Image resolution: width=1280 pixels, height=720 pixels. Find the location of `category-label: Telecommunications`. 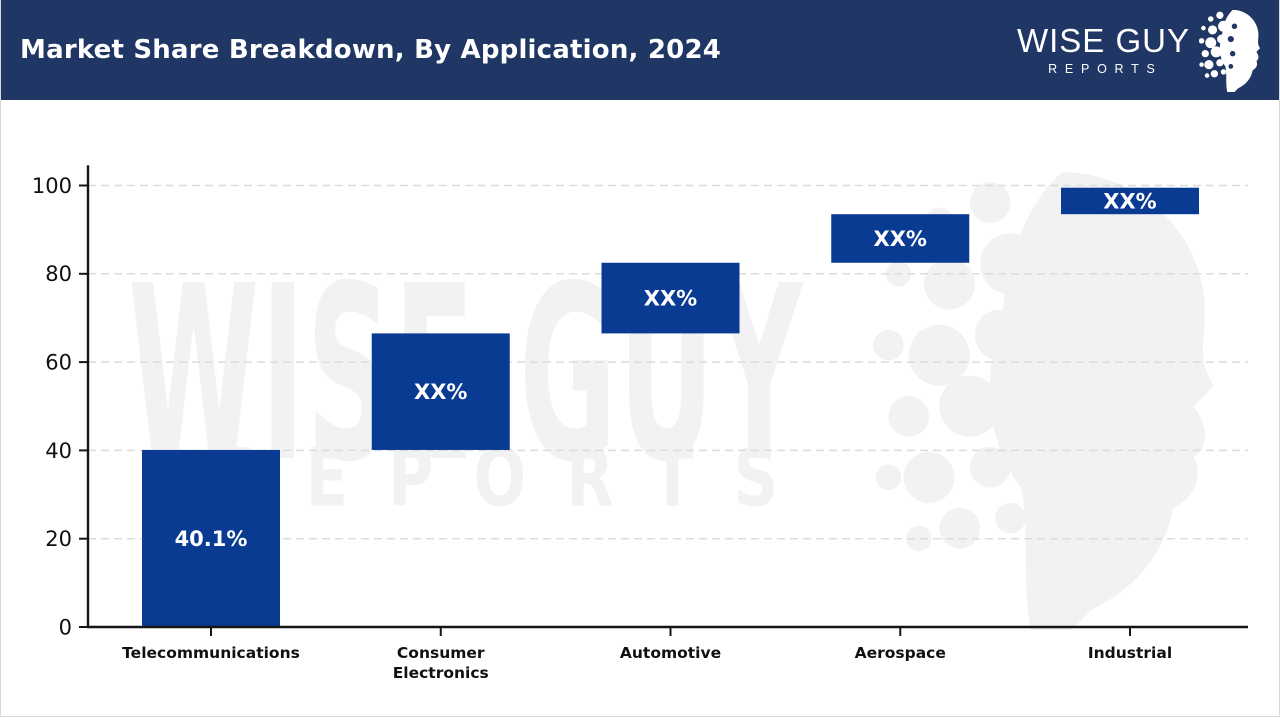

category-label: Telecommunications is located at coordinates (211, 653).